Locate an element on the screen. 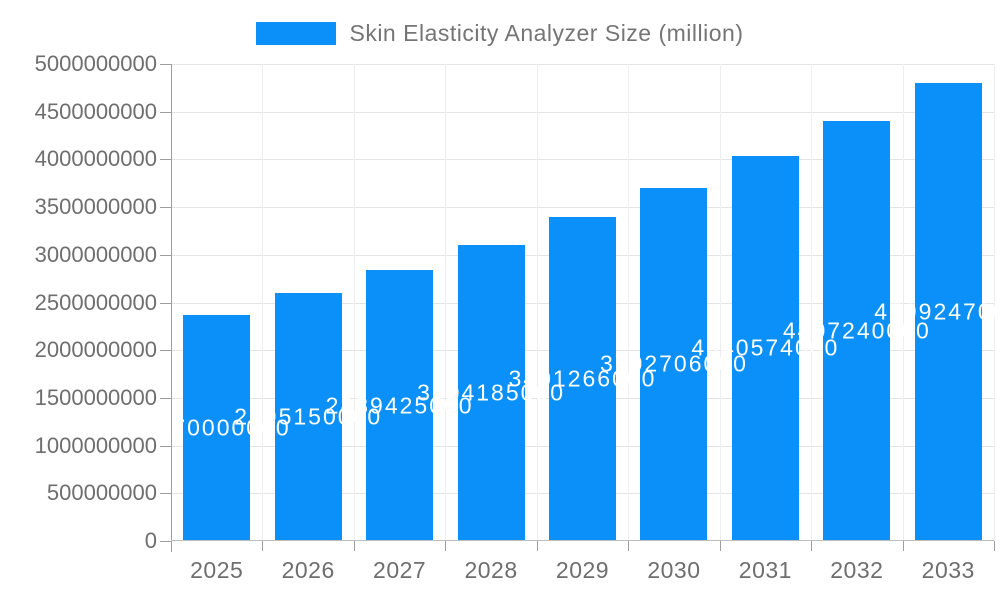  y-axis-tick-label: 1000000000 is located at coordinates (95, 445).